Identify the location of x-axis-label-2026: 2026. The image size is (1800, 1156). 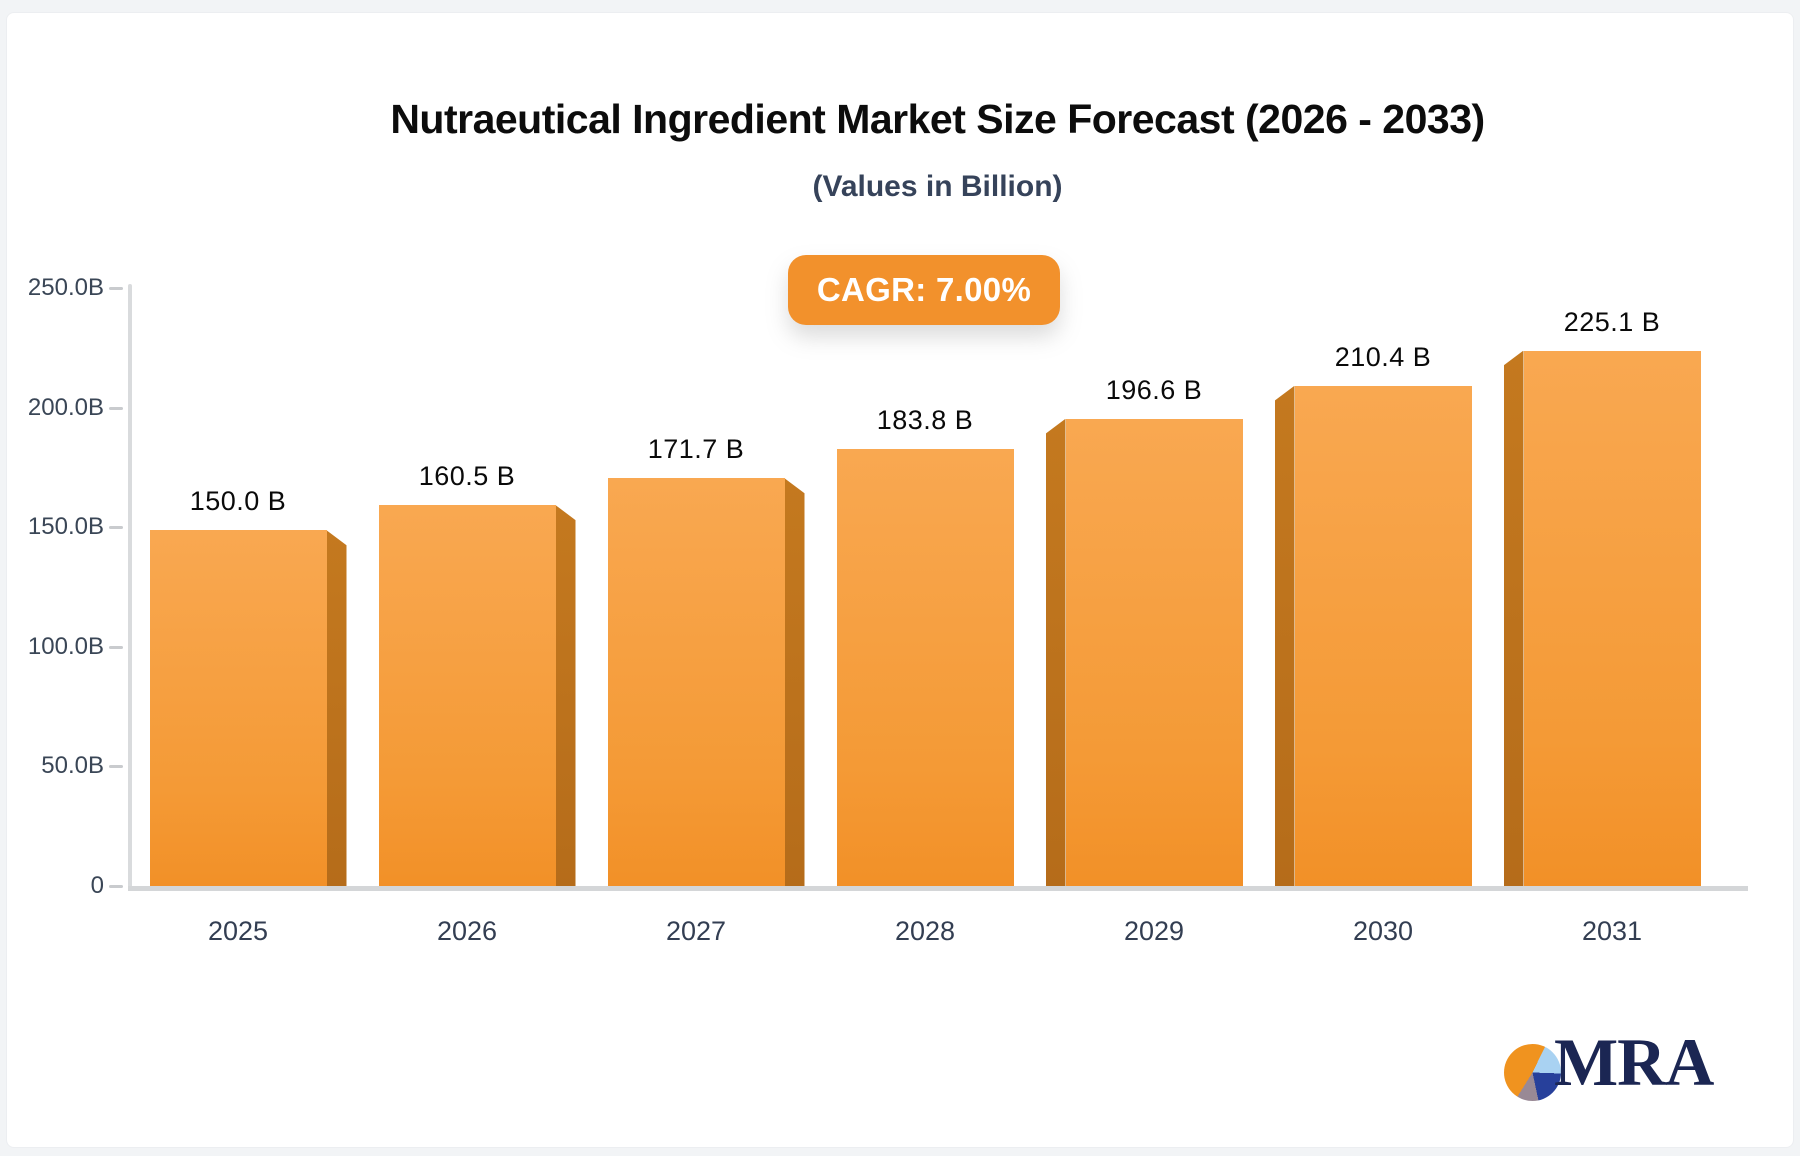
(467, 931).